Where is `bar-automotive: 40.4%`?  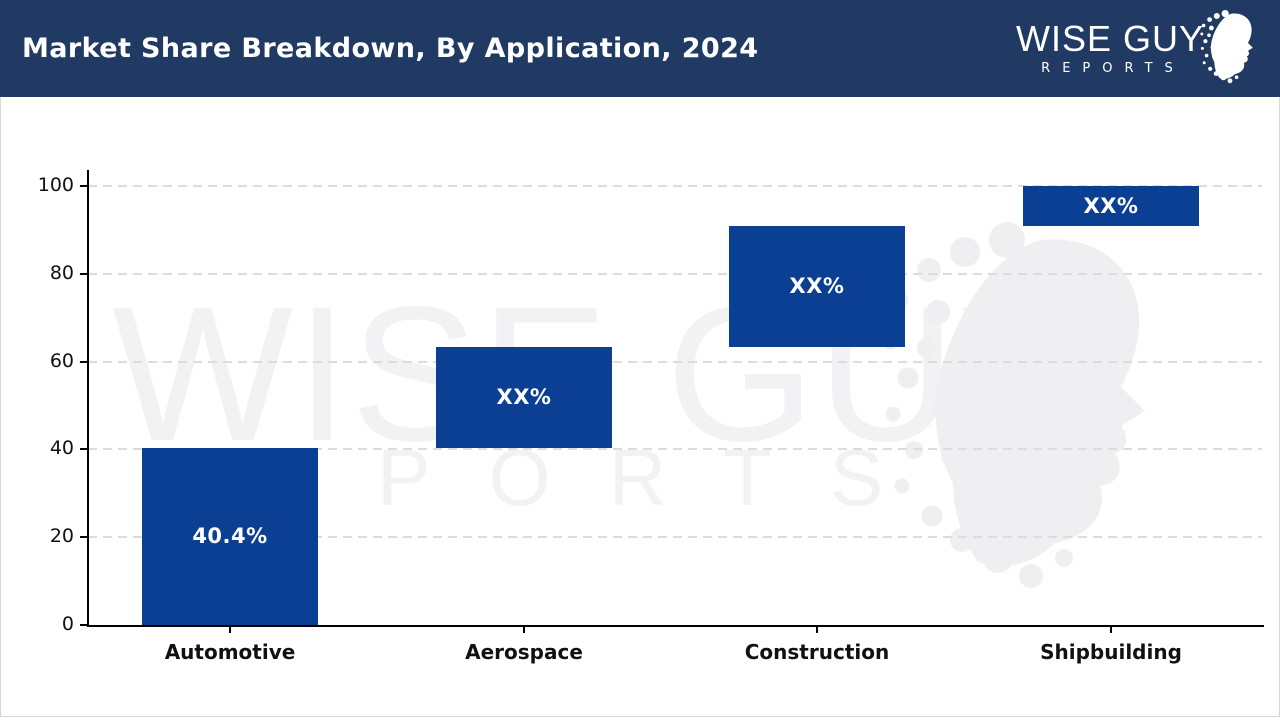
bar-automotive: 40.4% is located at coordinates (230, 536).